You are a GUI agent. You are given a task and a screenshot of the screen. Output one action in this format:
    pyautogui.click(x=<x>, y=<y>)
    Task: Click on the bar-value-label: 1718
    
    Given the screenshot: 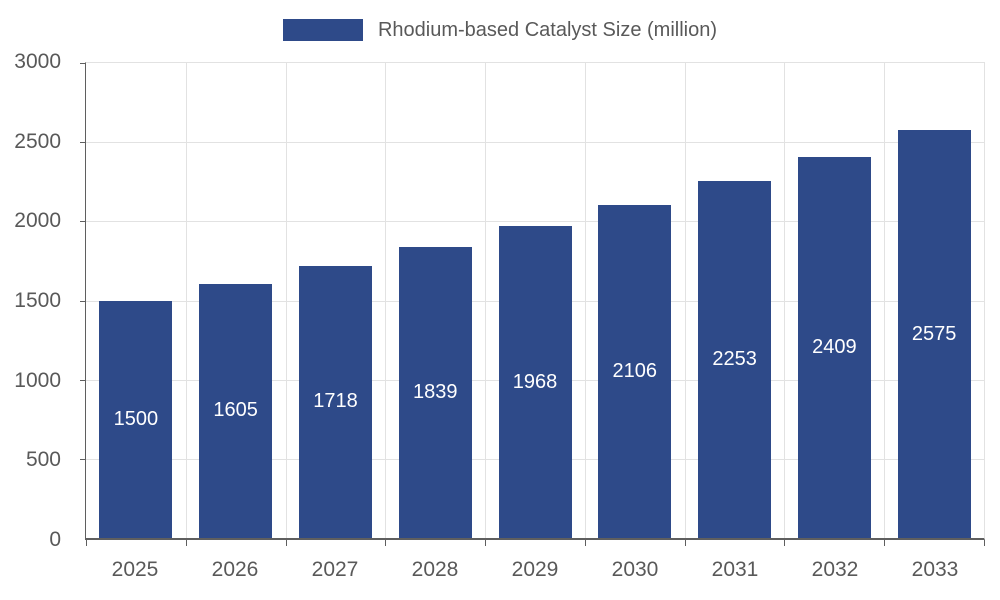 What is the action you would take?
    pyautogui.click(x=335, y=401)
    